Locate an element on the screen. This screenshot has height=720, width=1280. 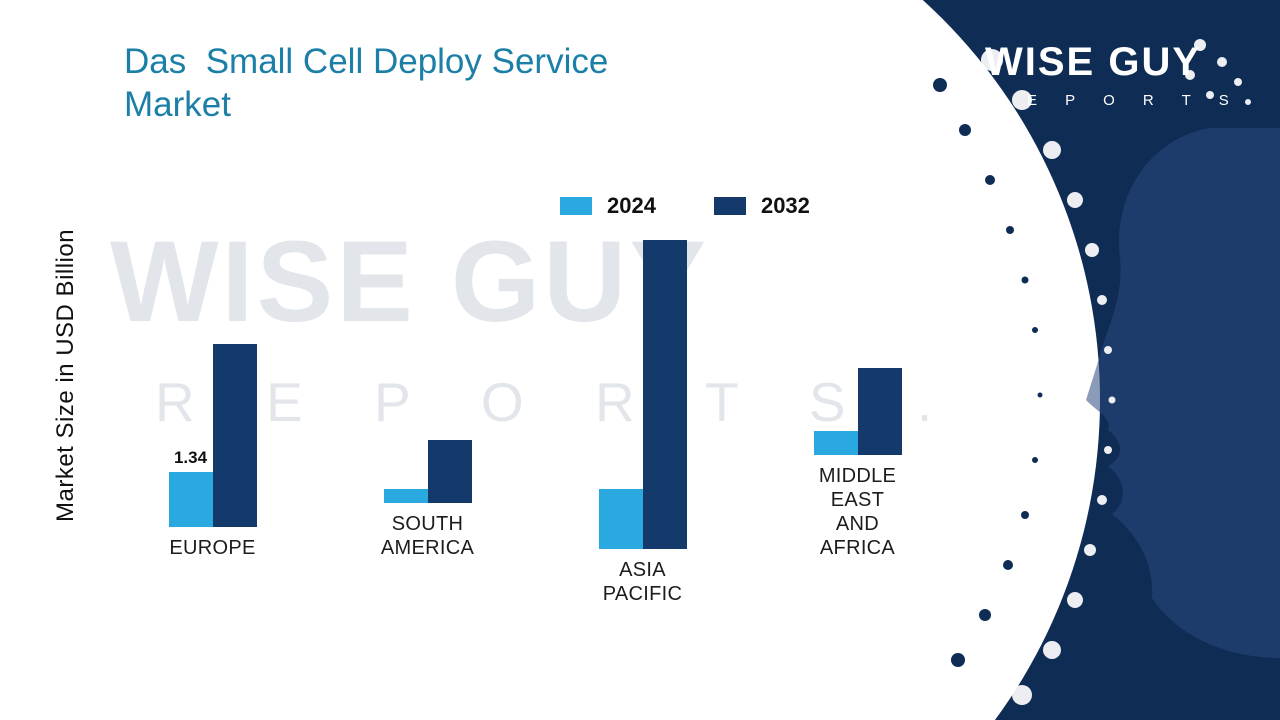
bar-value-label: 1.34 is located at coordinates (190, 457).